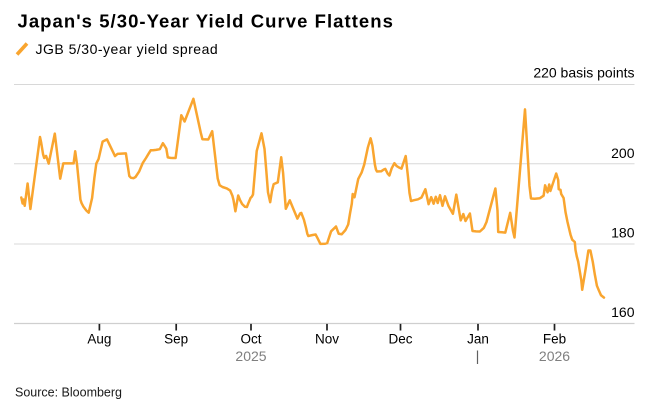  I want to click on svg-text: Jan, so click(478, 339).